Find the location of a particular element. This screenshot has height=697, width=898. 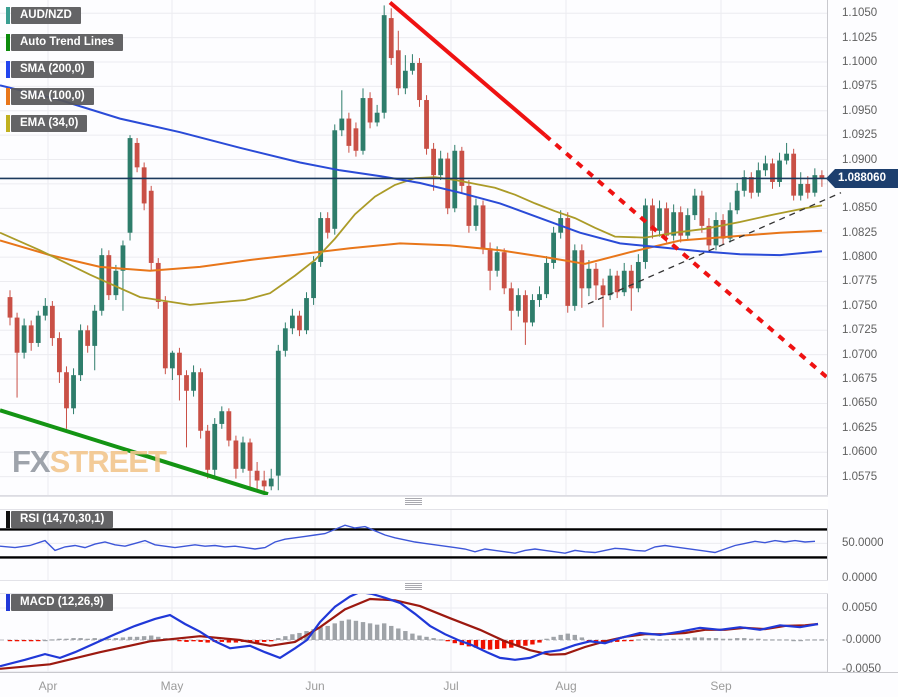

sma200-label: SMA (200,0) is located at coordinates (52, 69).